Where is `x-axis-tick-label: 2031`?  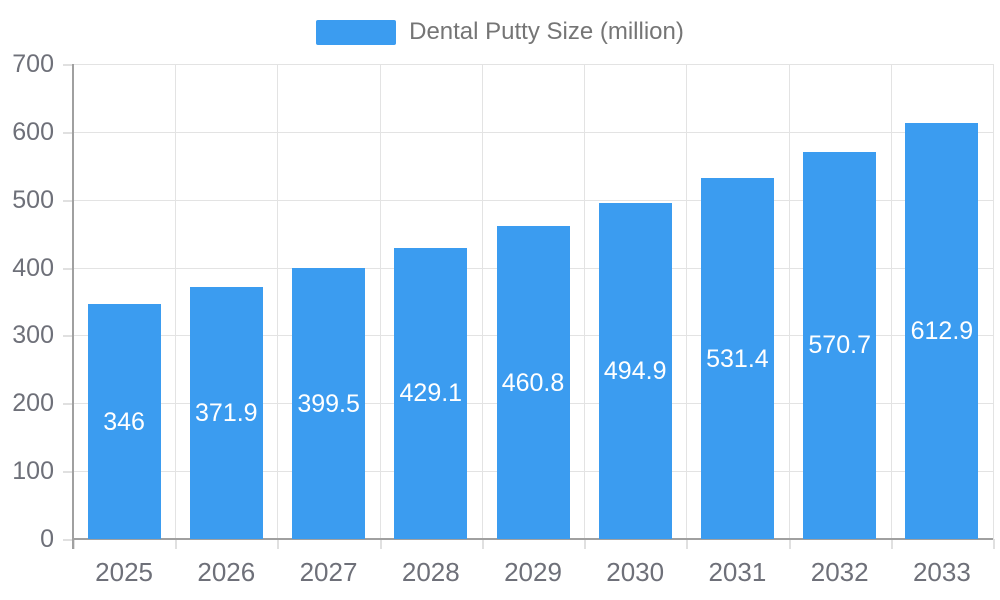
x-axis-tick-label: 2031 is located at coordinates (737, 572).